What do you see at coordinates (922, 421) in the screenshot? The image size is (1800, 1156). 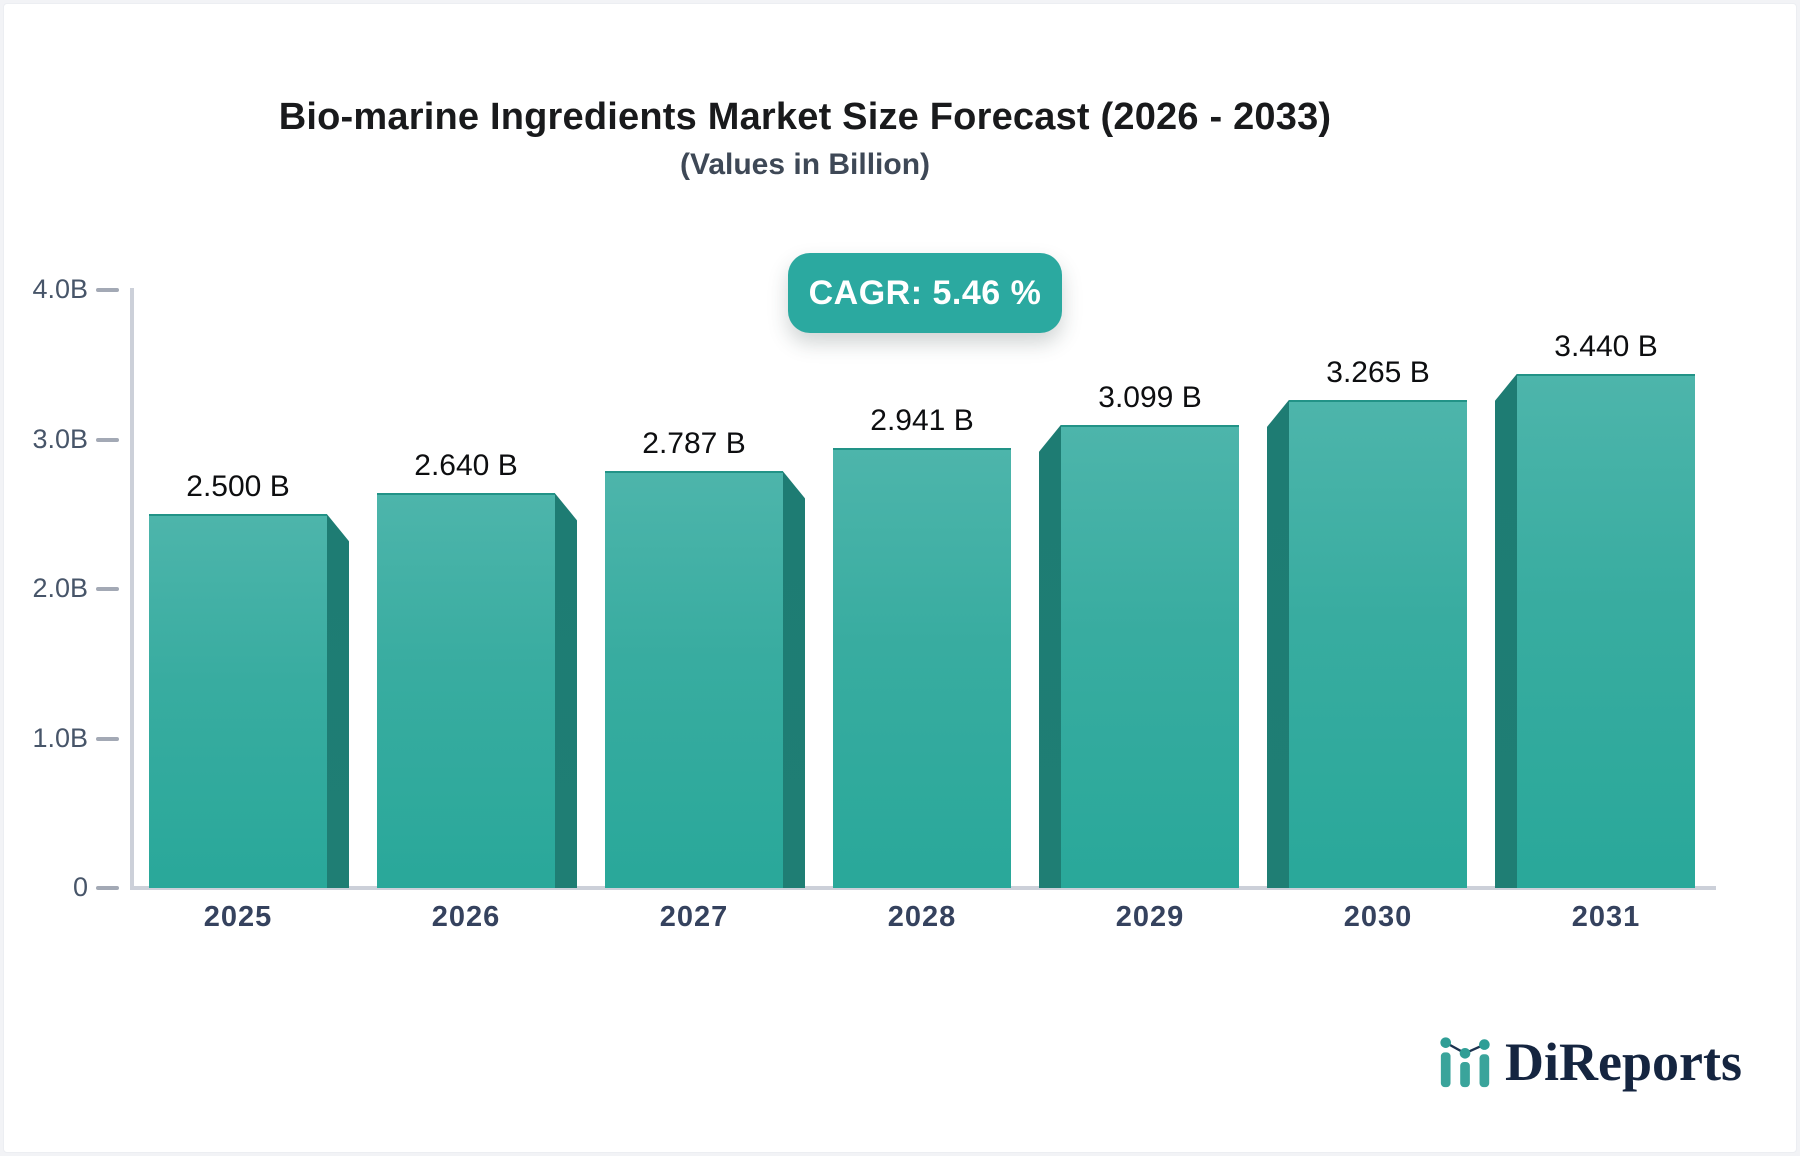 I see `bar-value-label: 2.941 B` at bounding box center [922, 421].